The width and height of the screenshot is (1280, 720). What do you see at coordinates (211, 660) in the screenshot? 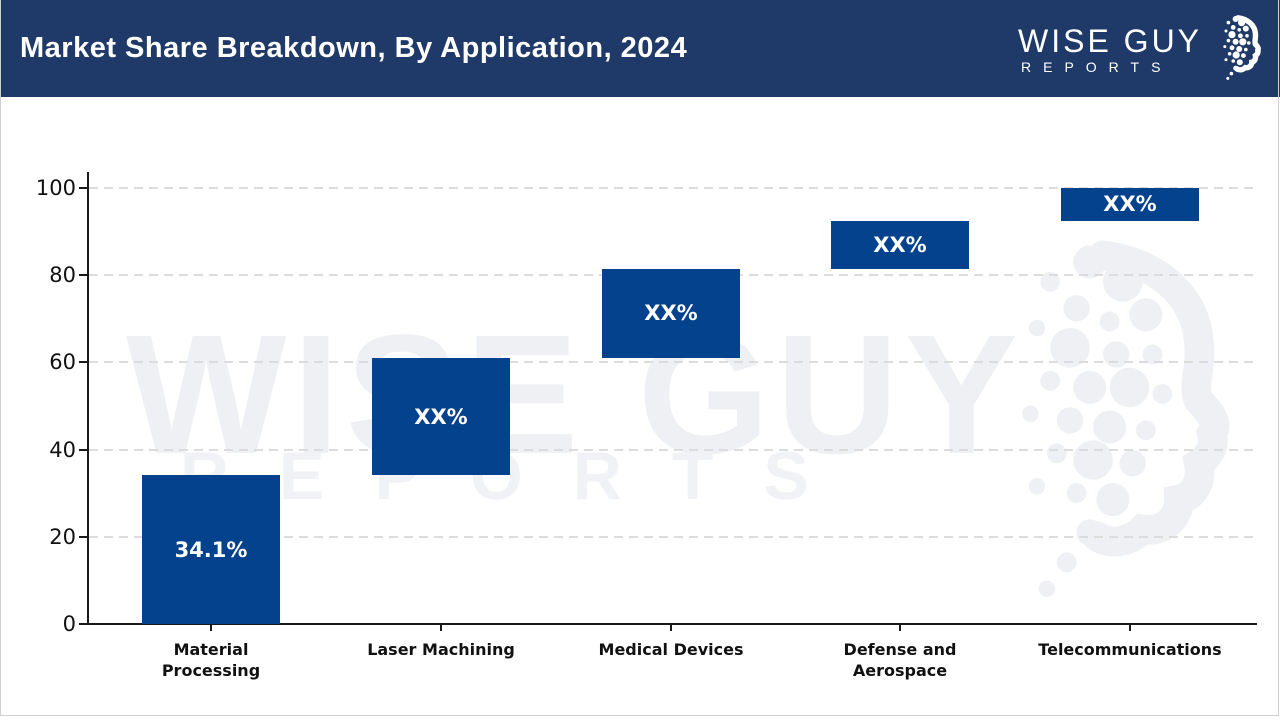
I see `category-label-1: Material Processing` at bounding box center [211, 660].